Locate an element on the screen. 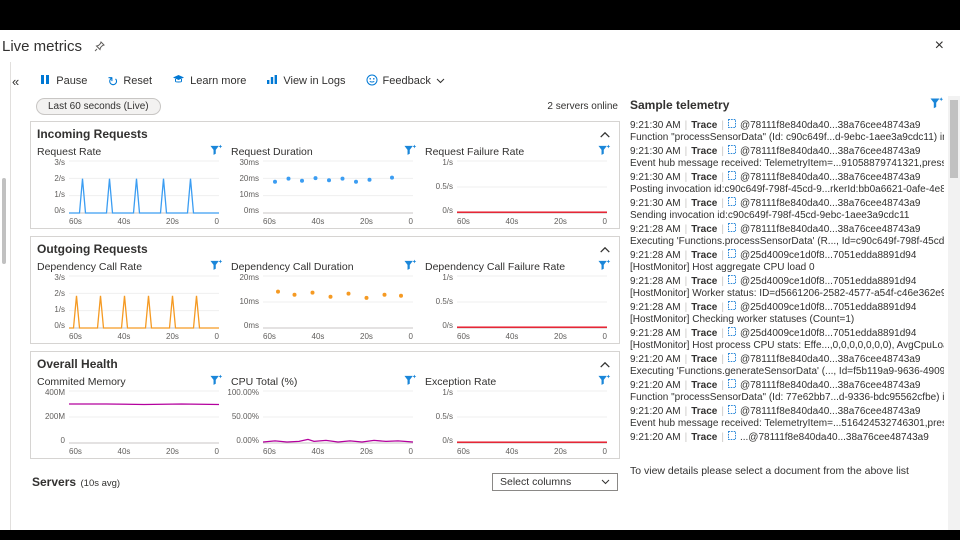 The width and height of the screenshot is (960, 540). bottom-black-bar is located at coordinates (480, 535).